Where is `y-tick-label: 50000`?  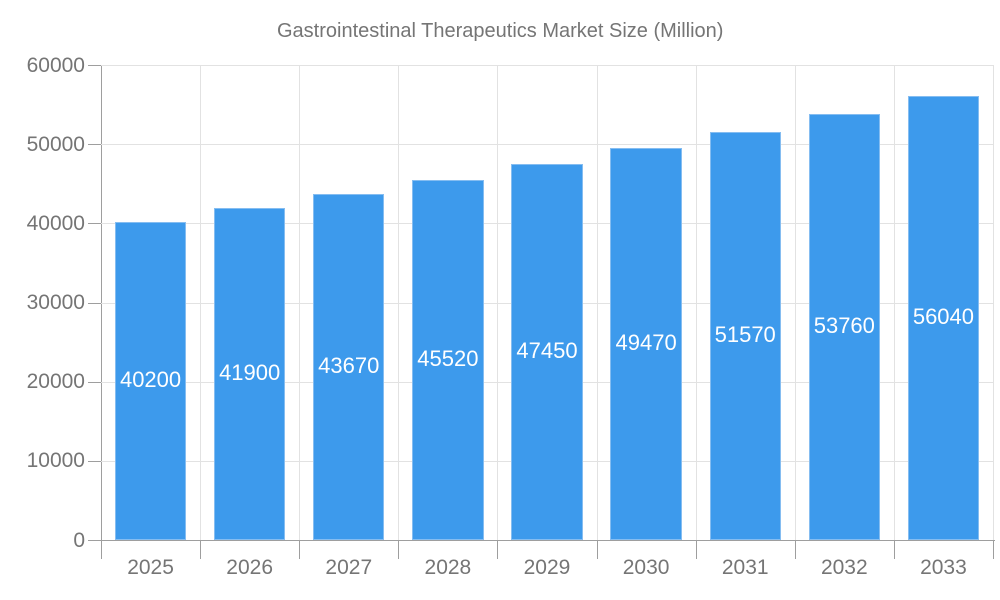
y-tick-label: 50000 is located at coordinates (55, 144).